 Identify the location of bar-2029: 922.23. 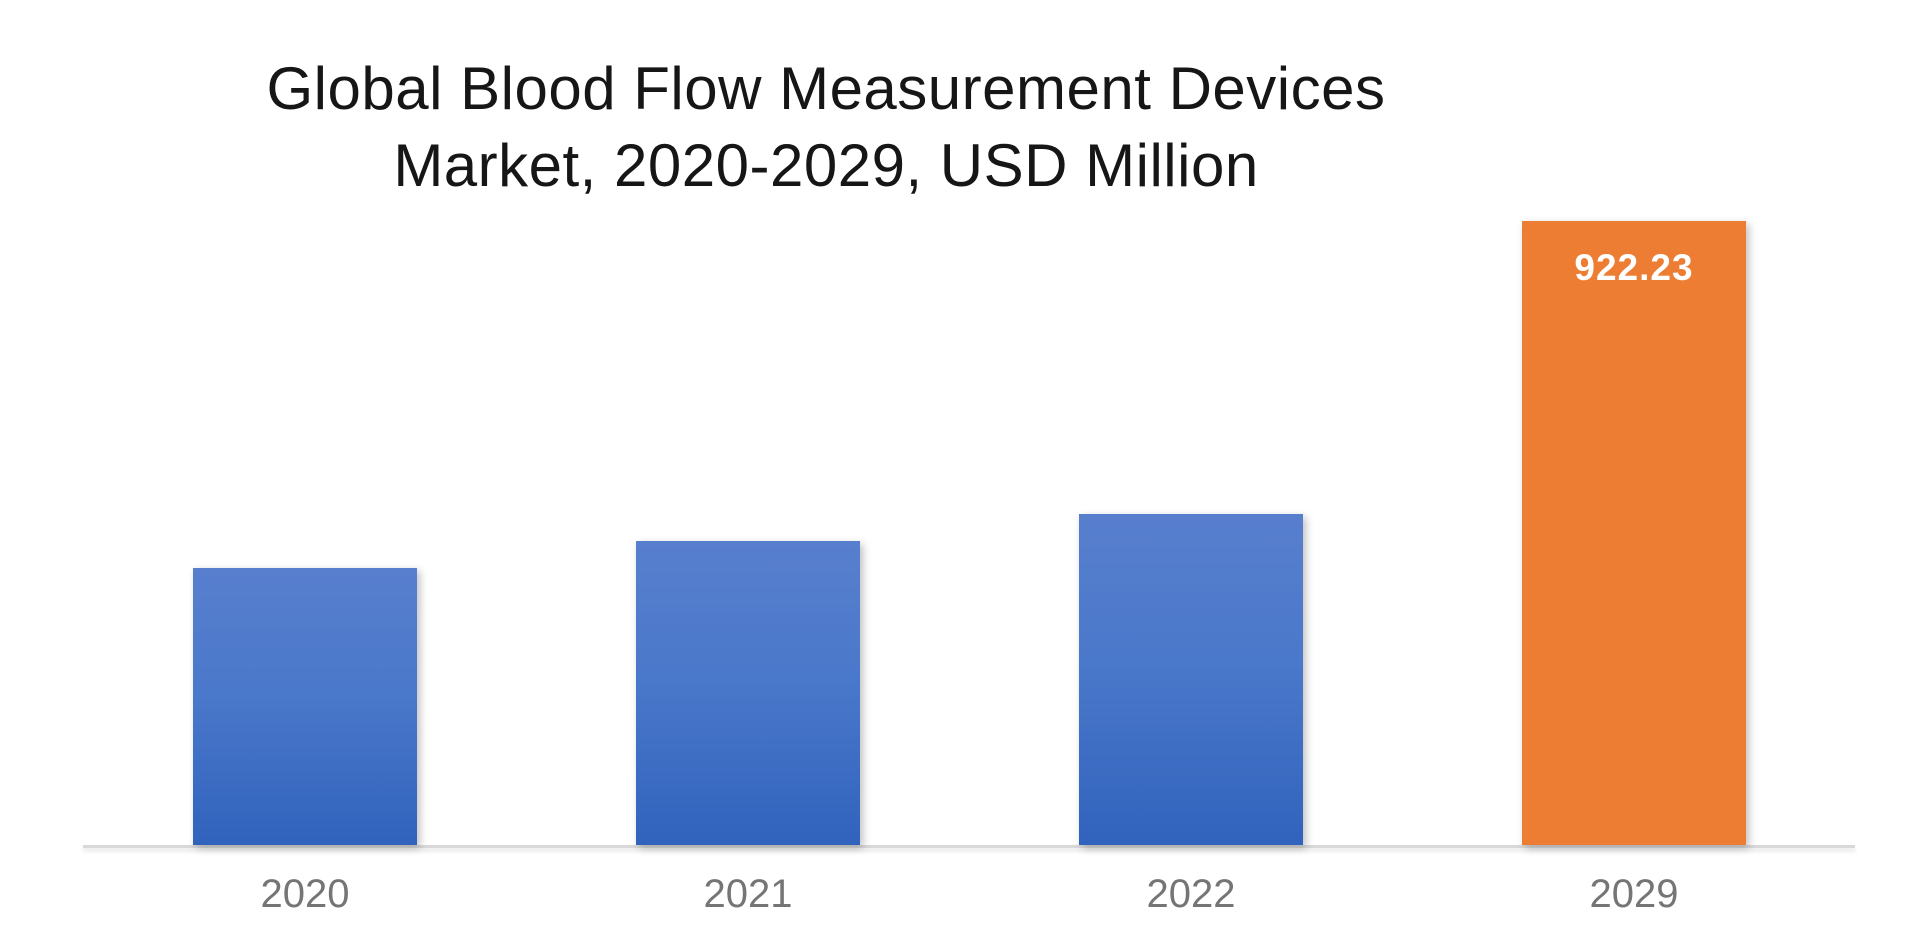
(1634, 533).